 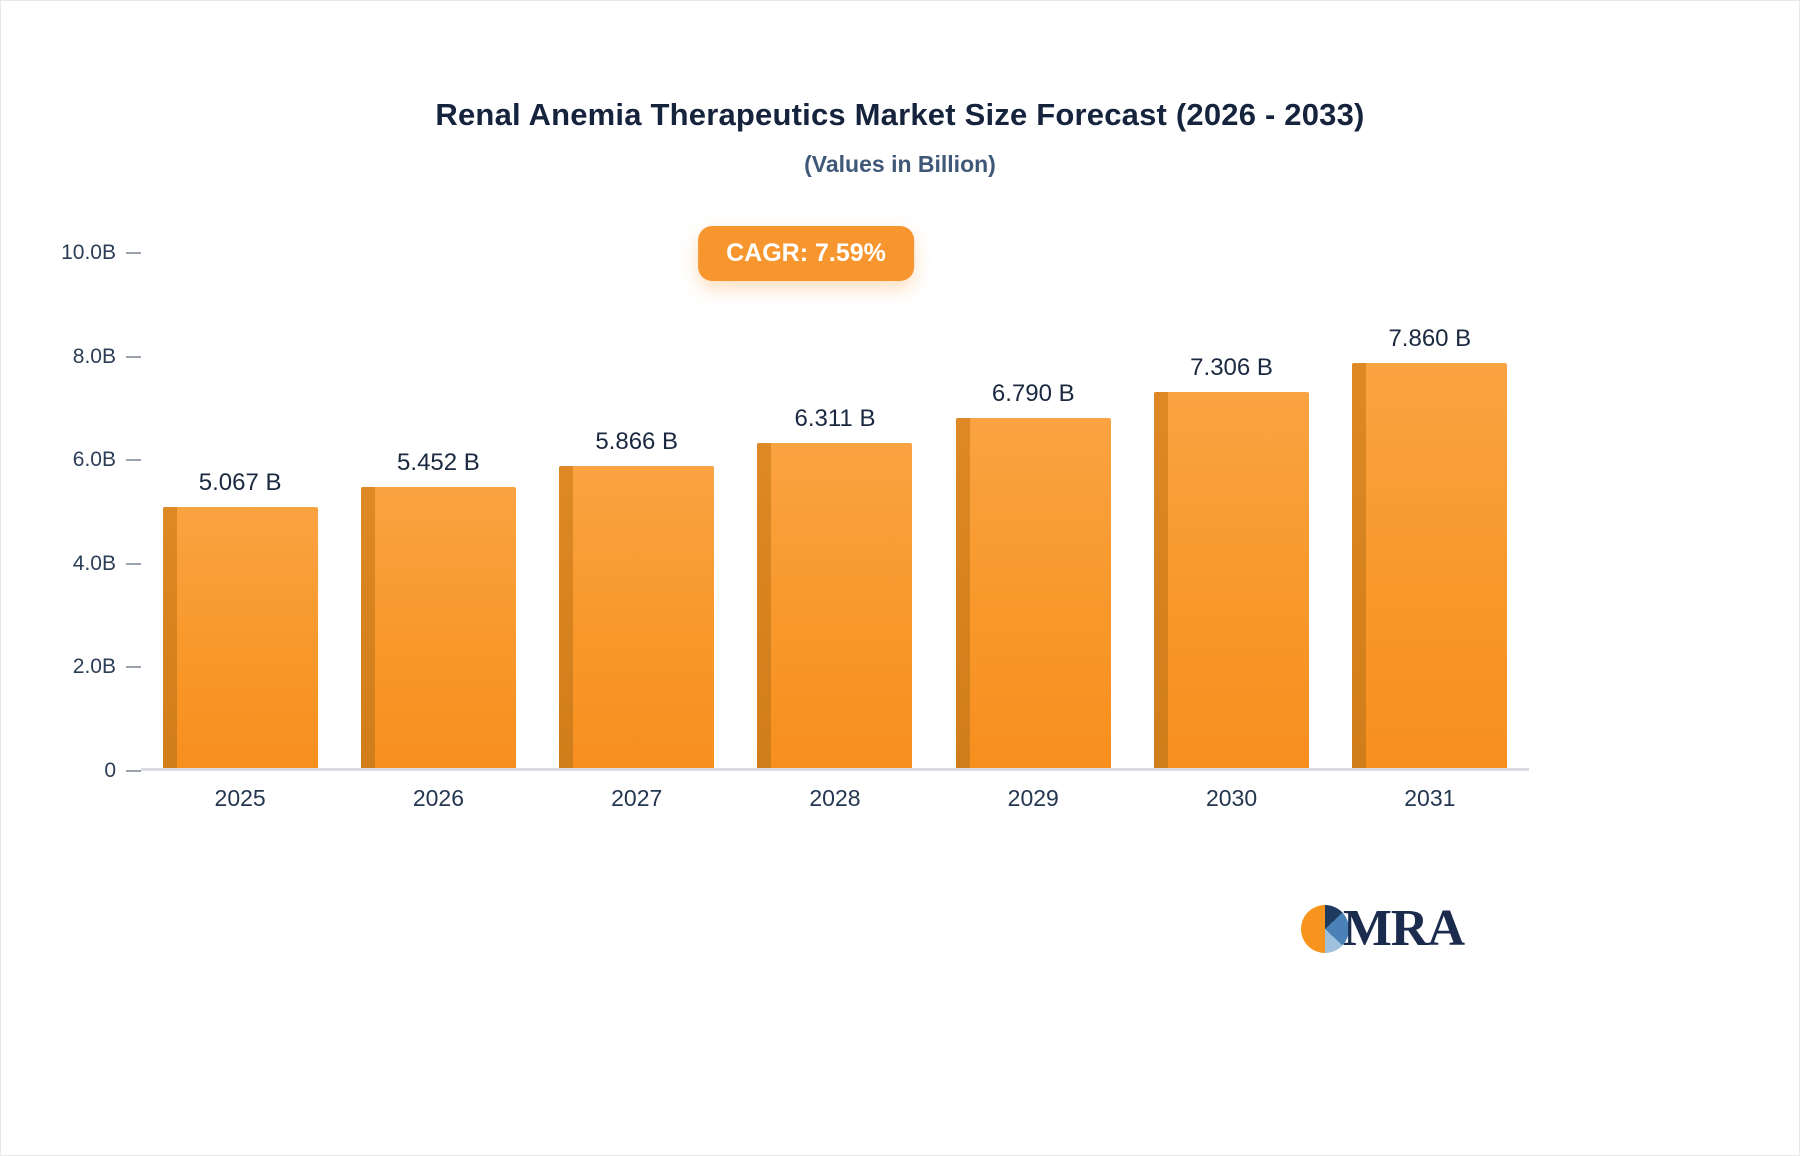 What do you see at coordinates (1231, 367) in the screenshot?
I see `bar-value-label: 7.306 B` at bounding box center [1231, 367].